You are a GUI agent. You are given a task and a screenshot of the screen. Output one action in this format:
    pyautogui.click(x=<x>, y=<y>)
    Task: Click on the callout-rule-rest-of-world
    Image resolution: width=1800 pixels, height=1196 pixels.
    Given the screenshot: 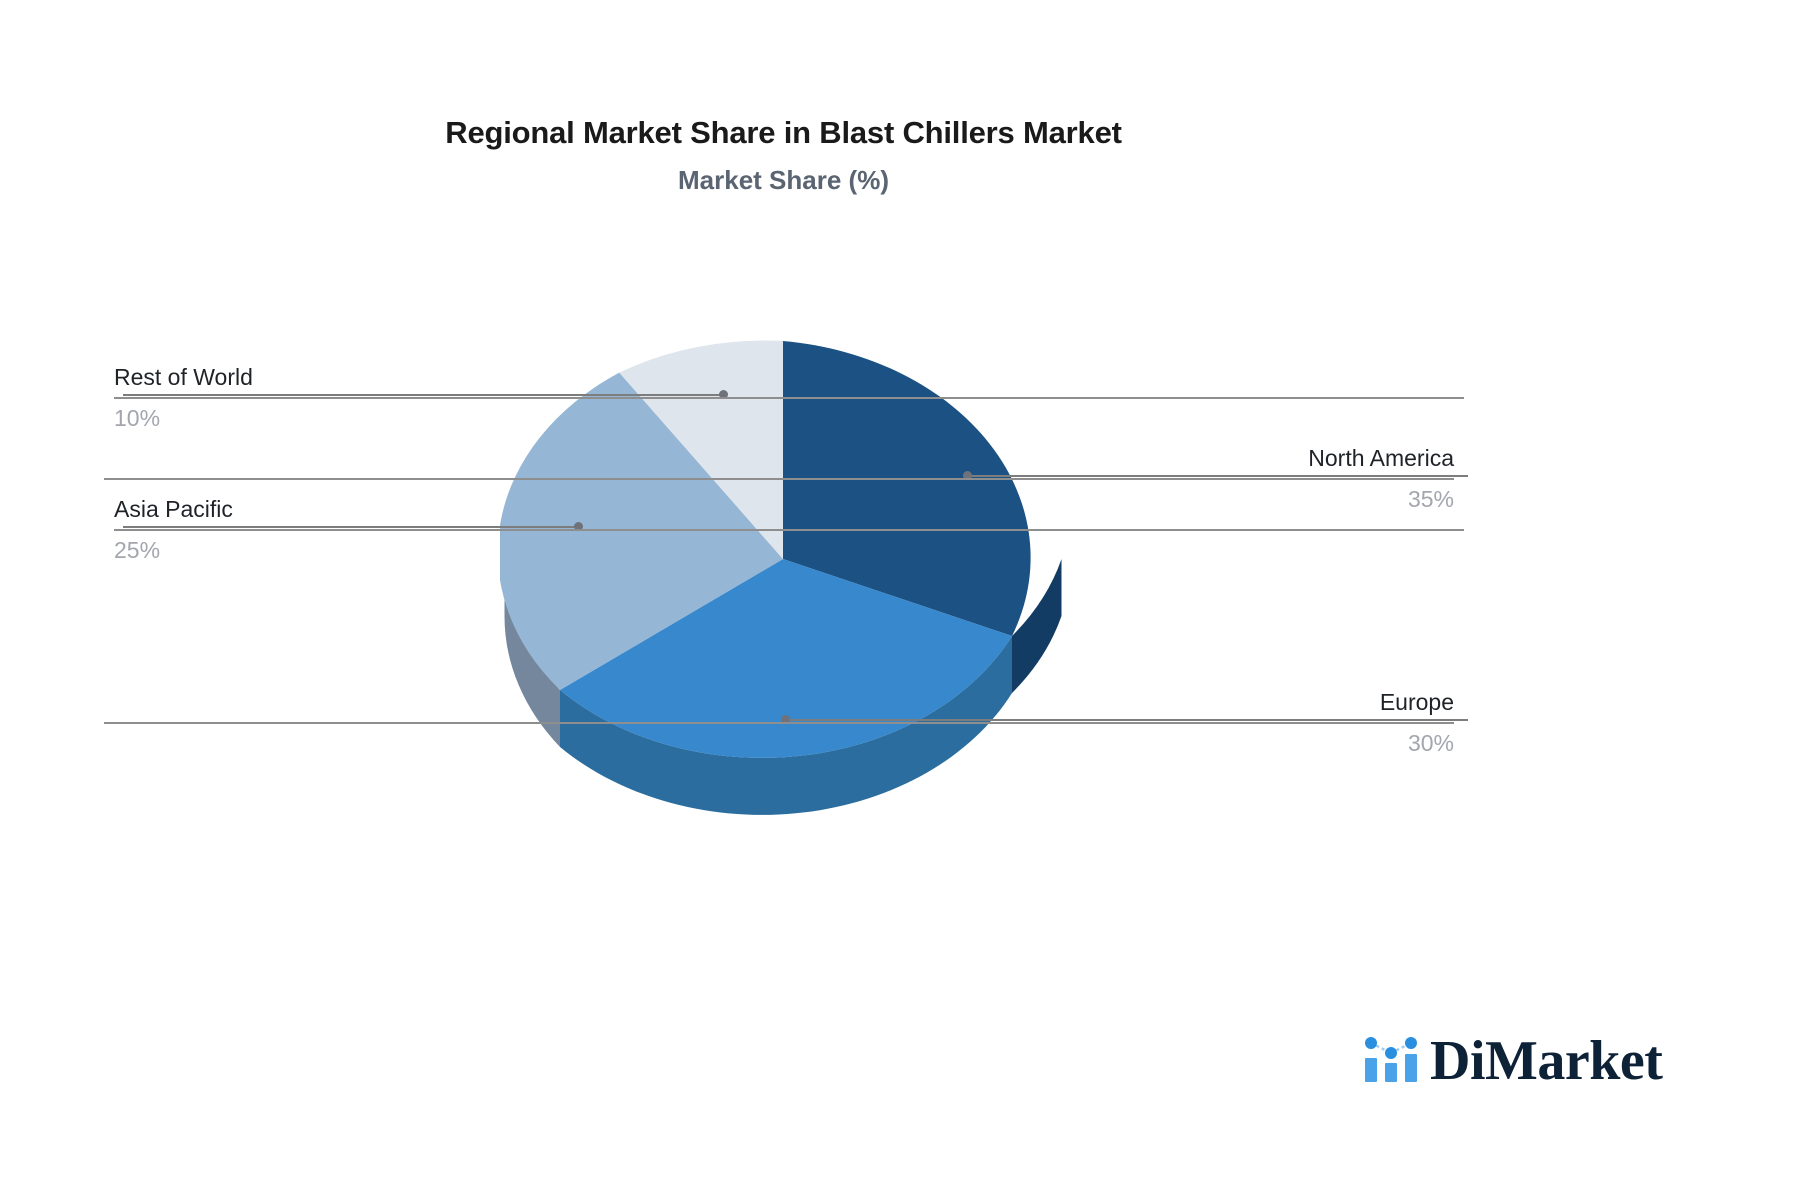 What is the action you would take?
    pyautogui.click(x=789, y=398)
    